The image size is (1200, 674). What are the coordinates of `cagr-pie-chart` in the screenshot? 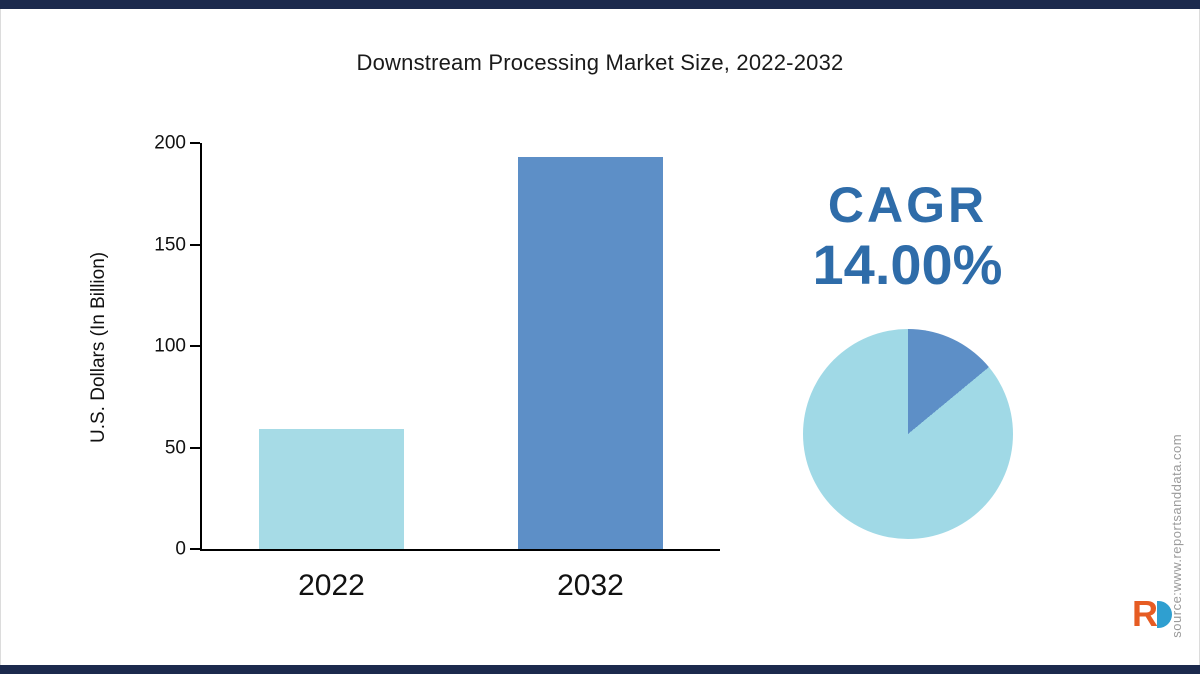 It's located at (907, 434).